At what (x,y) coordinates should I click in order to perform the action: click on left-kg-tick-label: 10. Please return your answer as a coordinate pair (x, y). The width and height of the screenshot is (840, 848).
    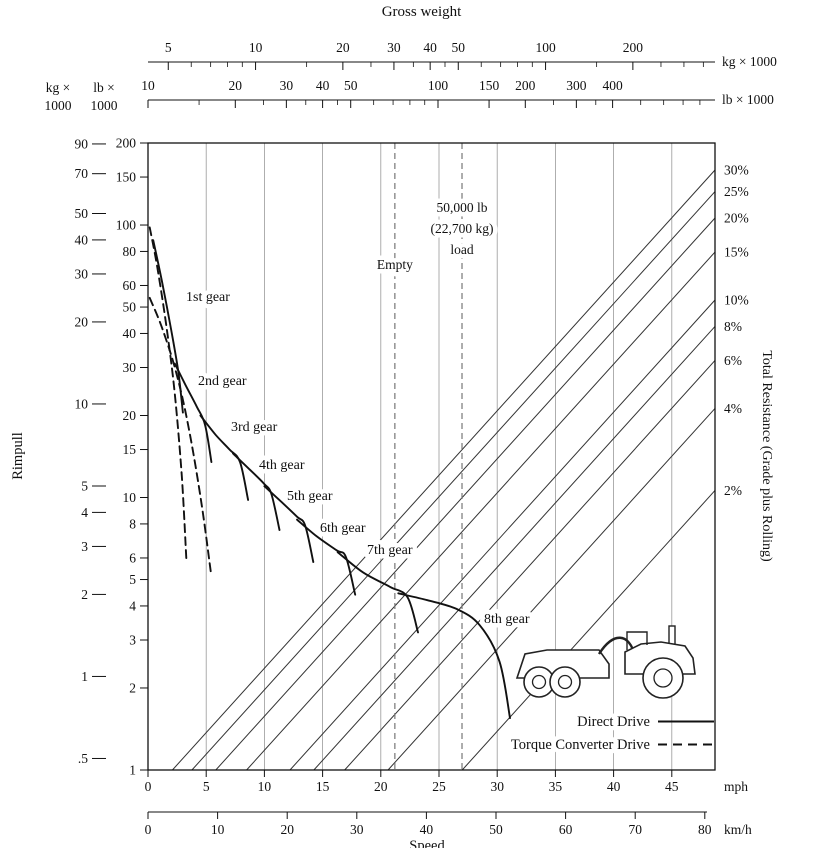
    Looking at the image, I should click on (82, 403).